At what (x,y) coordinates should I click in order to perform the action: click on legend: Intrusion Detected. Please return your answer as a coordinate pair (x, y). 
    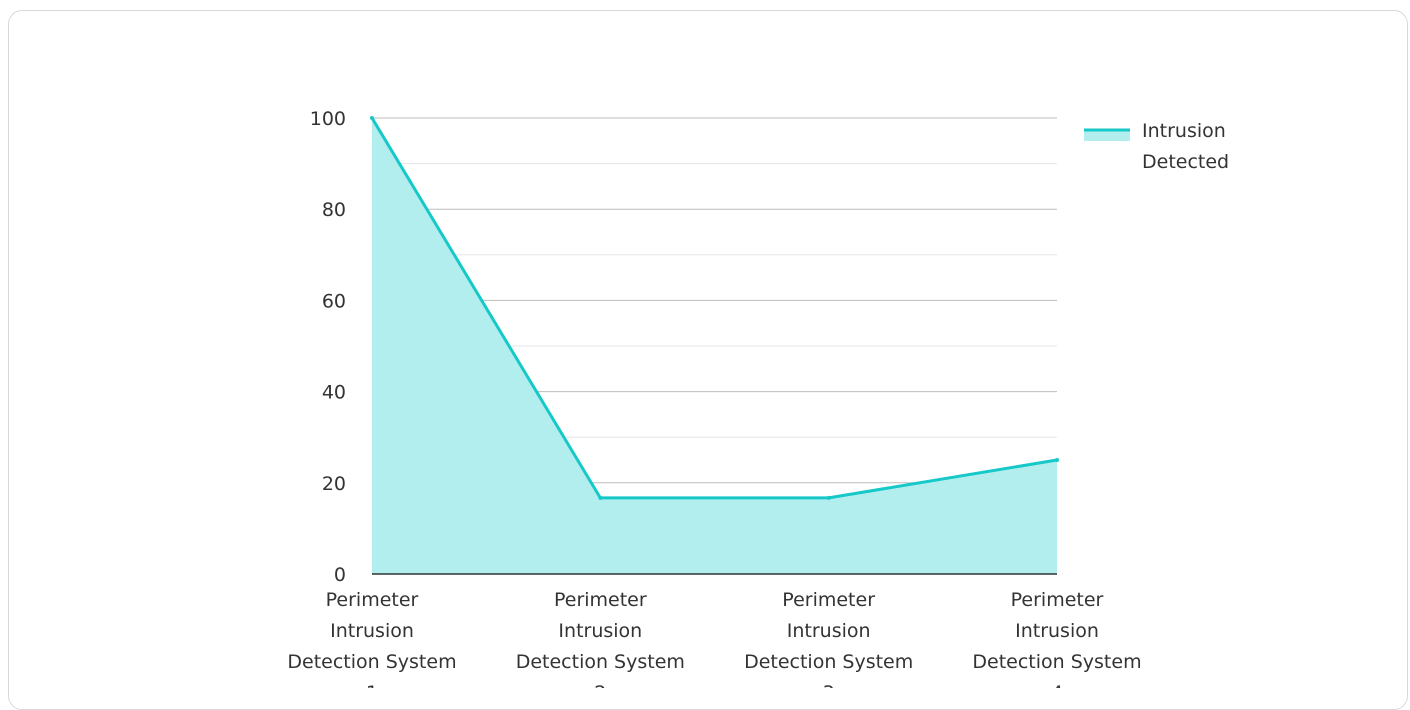
    Looking at the image, I should click on (1156, 146).